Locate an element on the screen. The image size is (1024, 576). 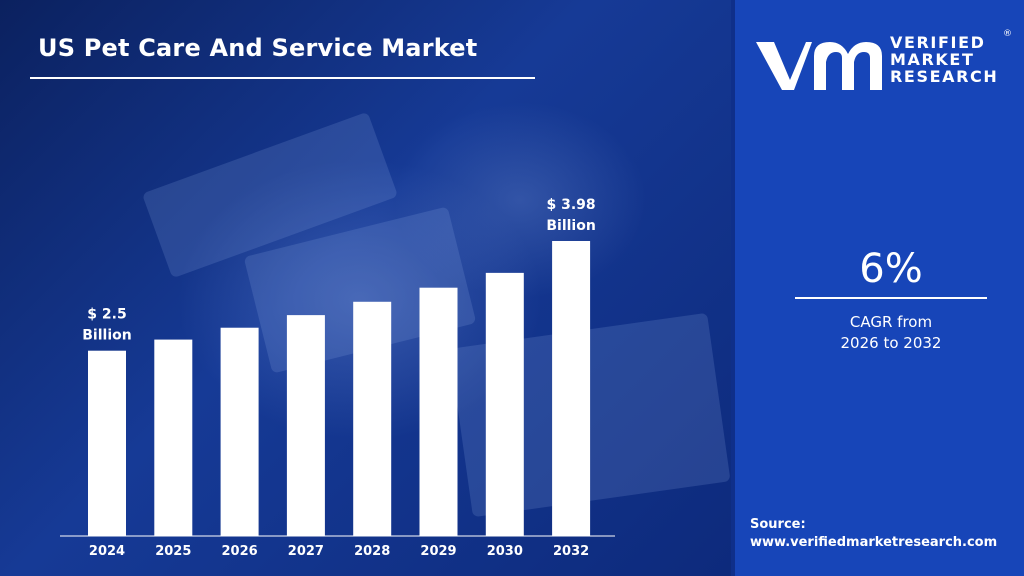
bar-2030 is located at coordinates (504, 404).